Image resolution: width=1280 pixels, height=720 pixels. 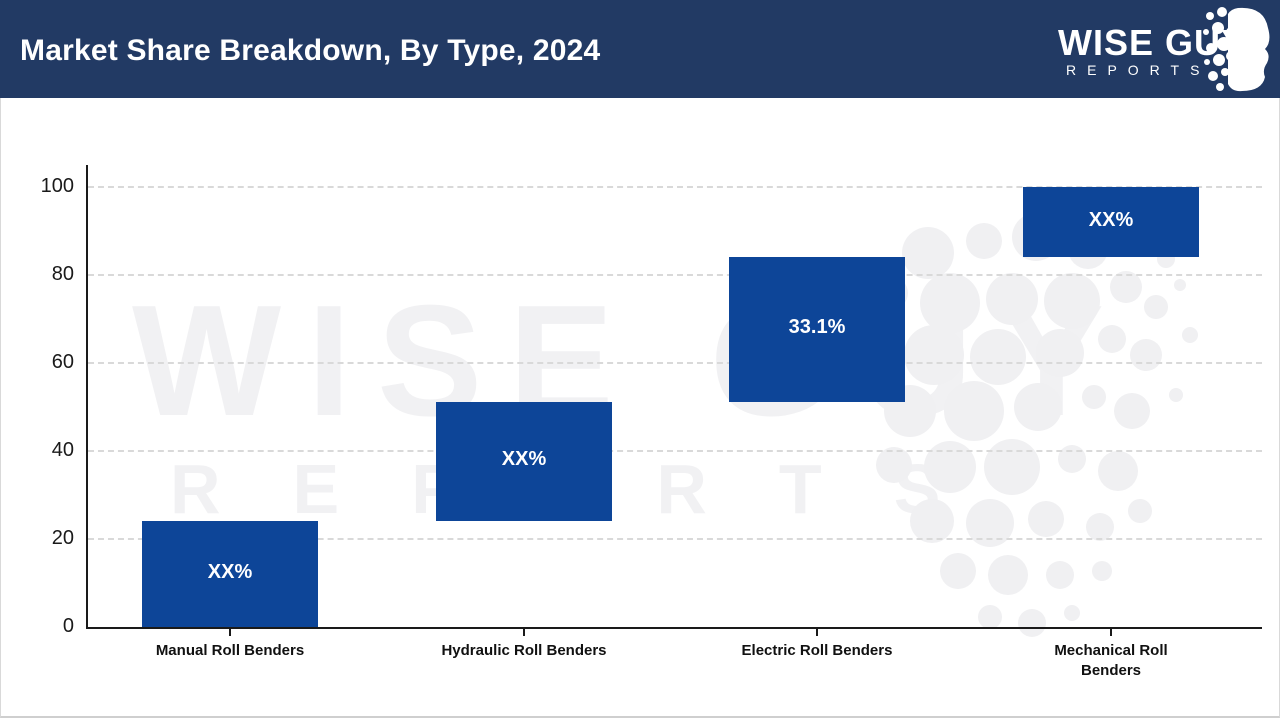 What do you see at coordinates (1138, 70) in the screenshot?
I see `logo-subtitle: REPORTS` at bounding box center [1138, 70].